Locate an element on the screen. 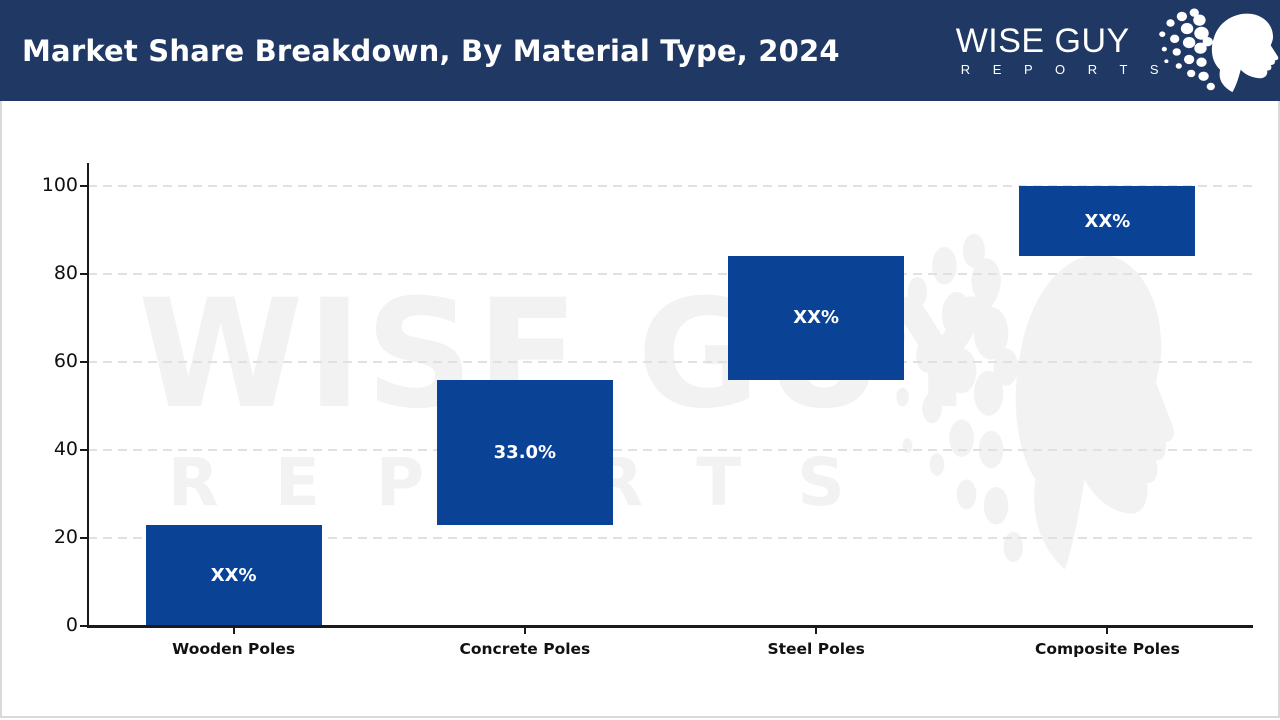 The image size is (1280, 720). y-tick-label: 0 is located at coordinates (71, 625).